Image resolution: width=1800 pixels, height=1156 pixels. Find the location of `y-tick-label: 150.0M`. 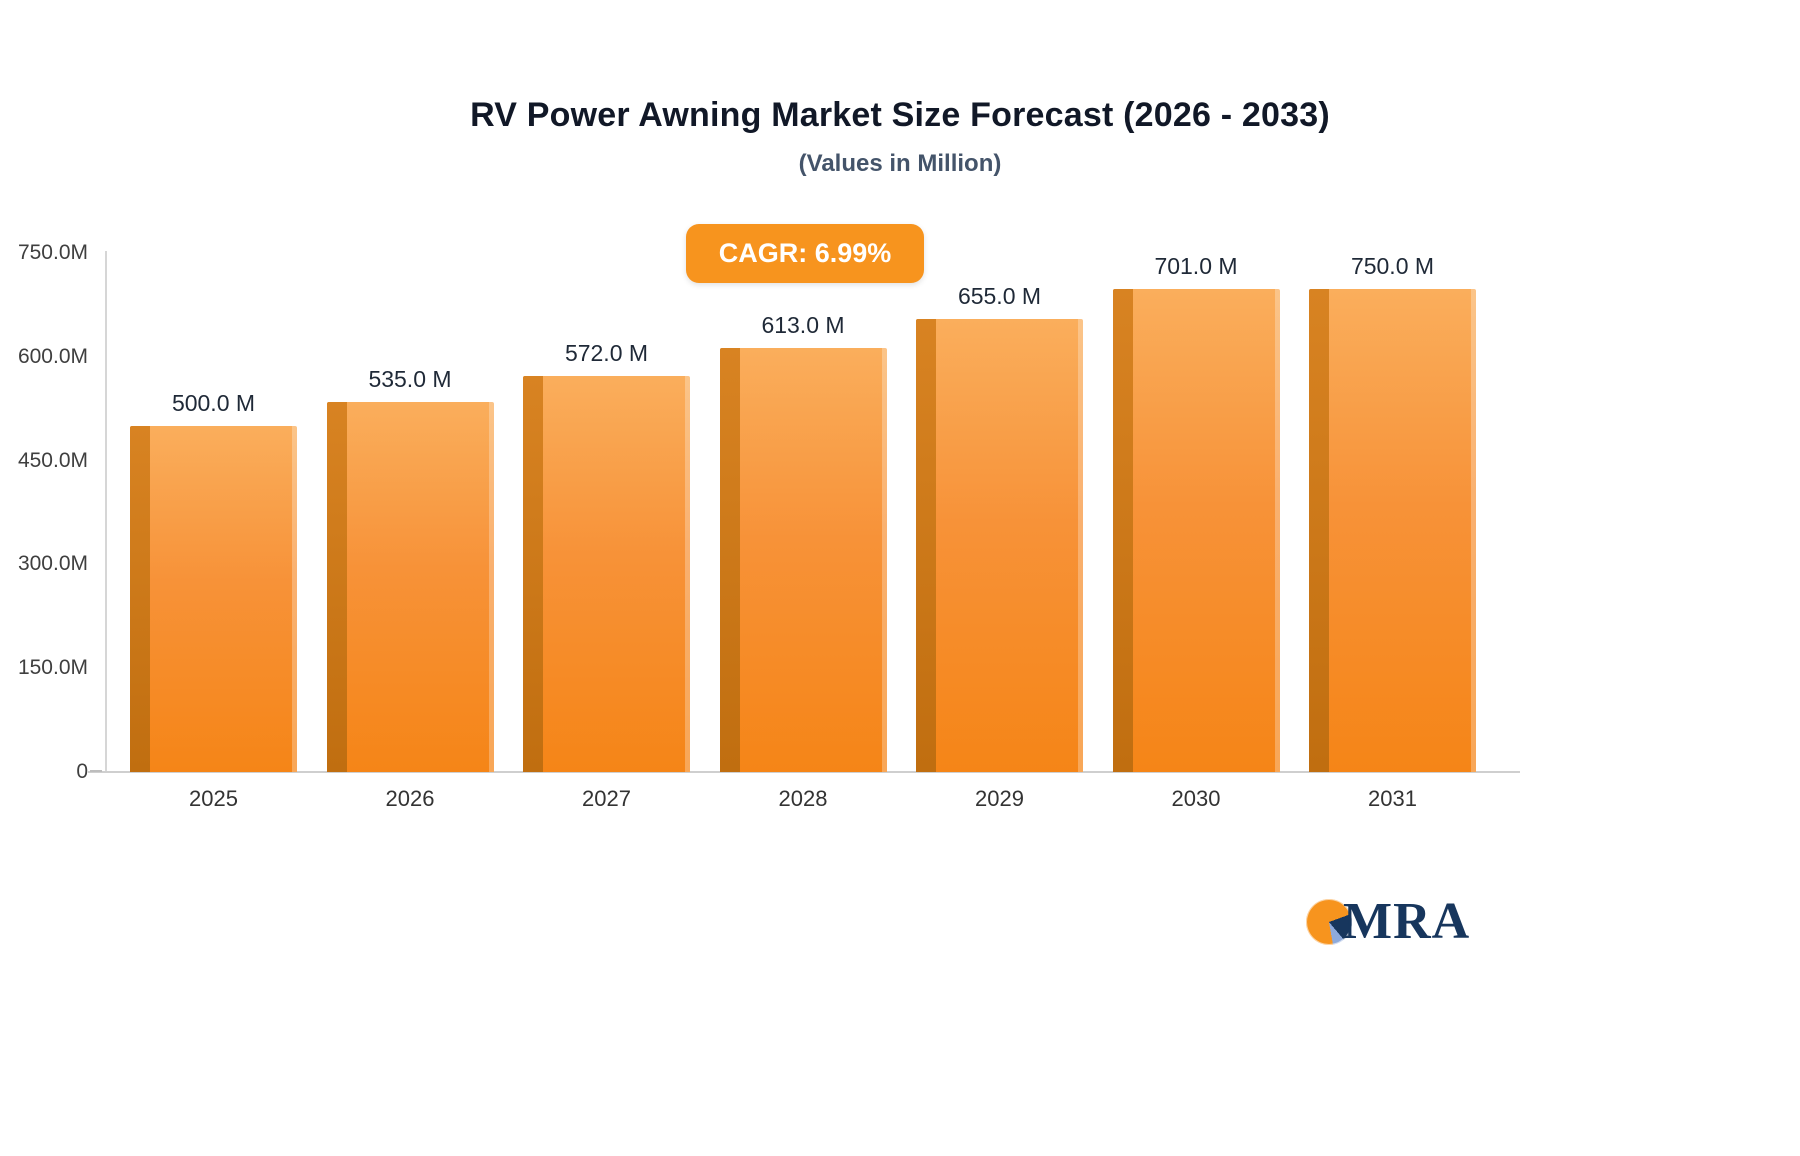

y-tick-label: 150.0M is located at coordinates (52, 668).